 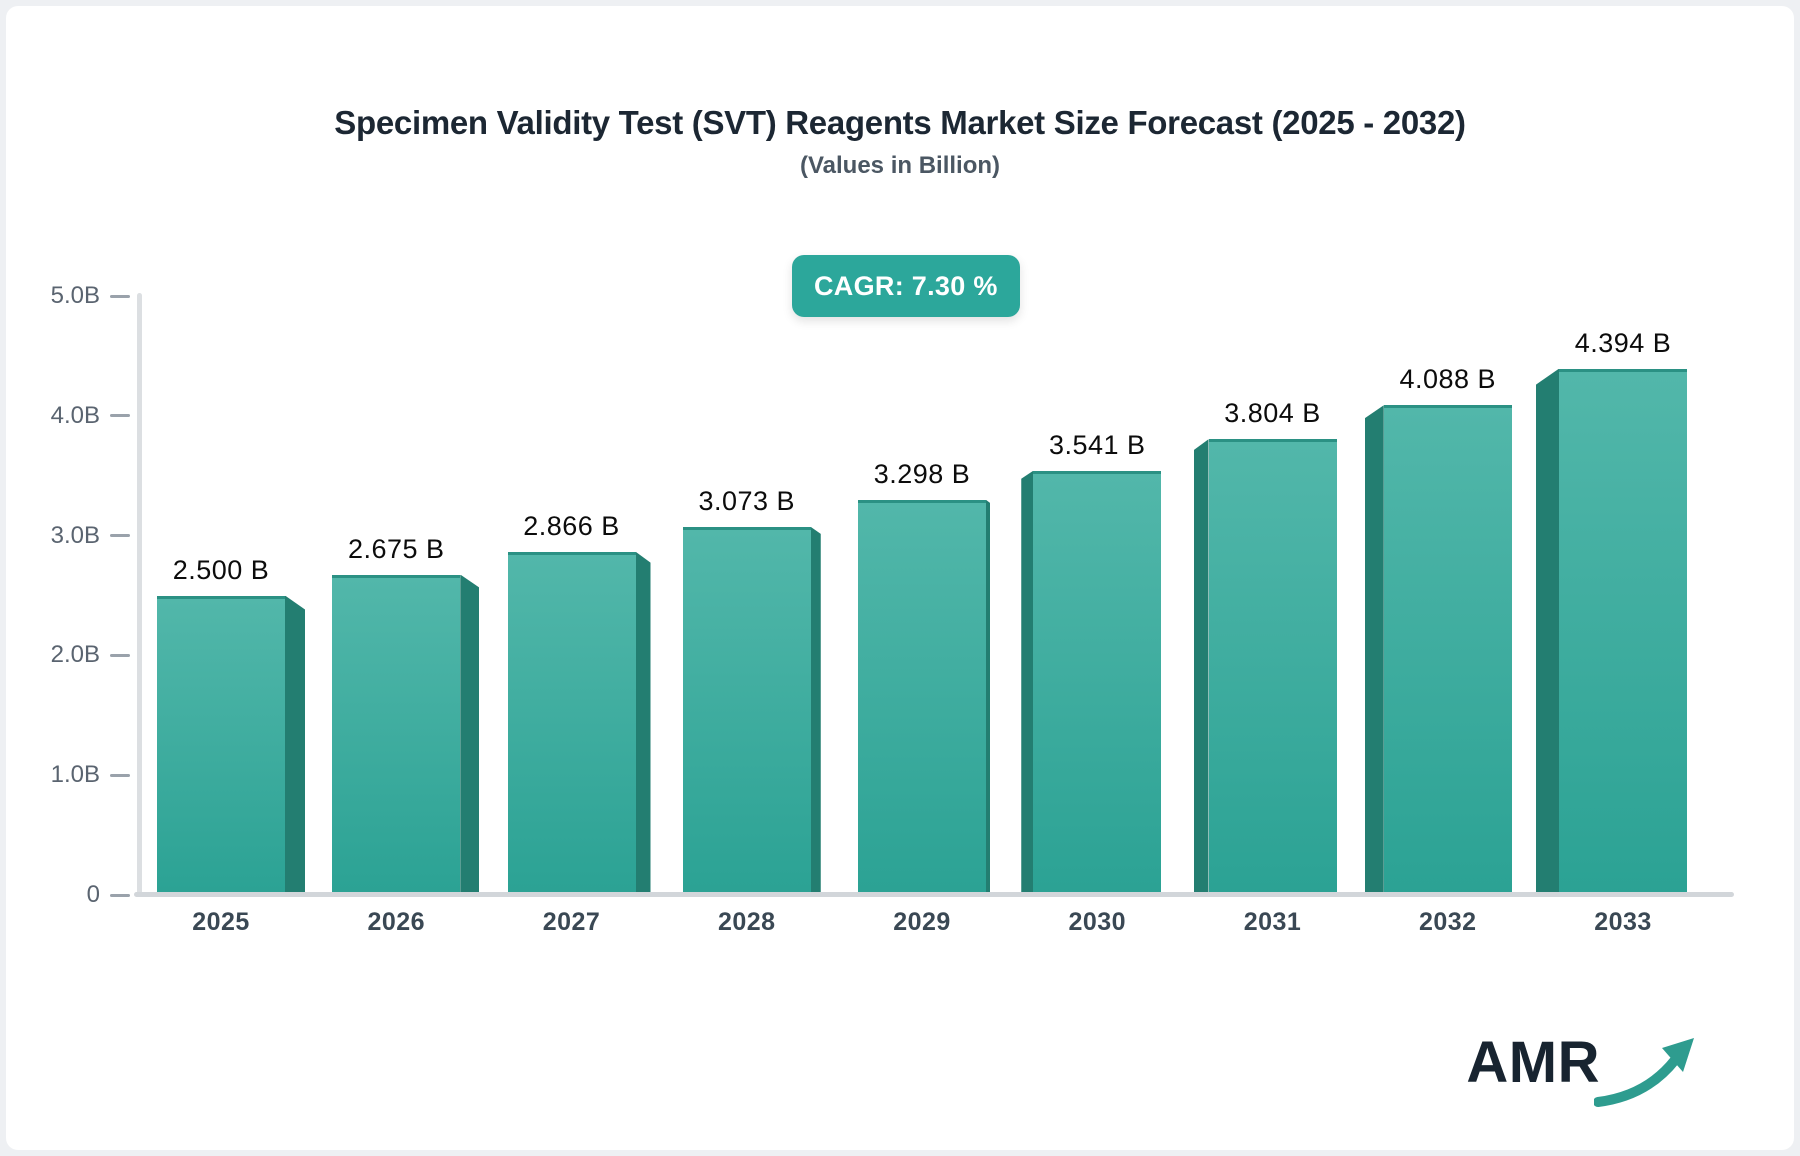 What do you see at coordinates (221, 569) in the screenshot?
I see `bar-value-label: 2.500 B` at bounding box center [221, 569].